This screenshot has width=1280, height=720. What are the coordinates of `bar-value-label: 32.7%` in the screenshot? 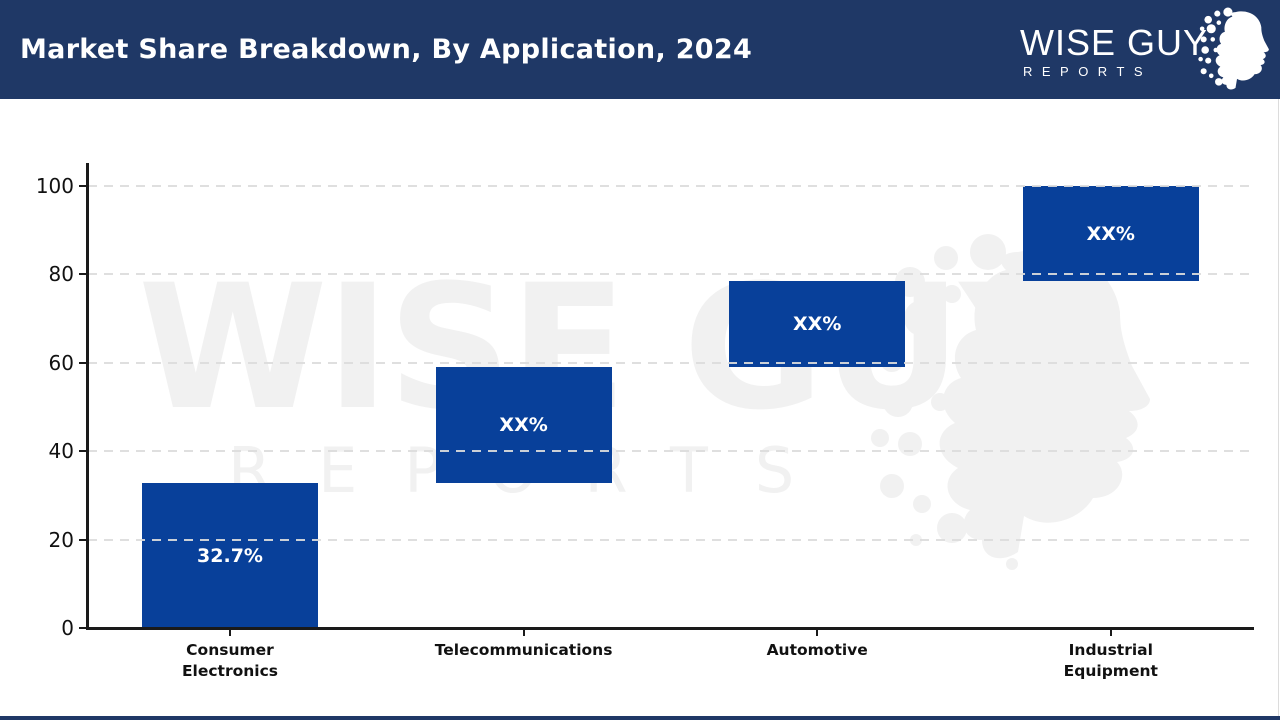 It's located at (230, 555).